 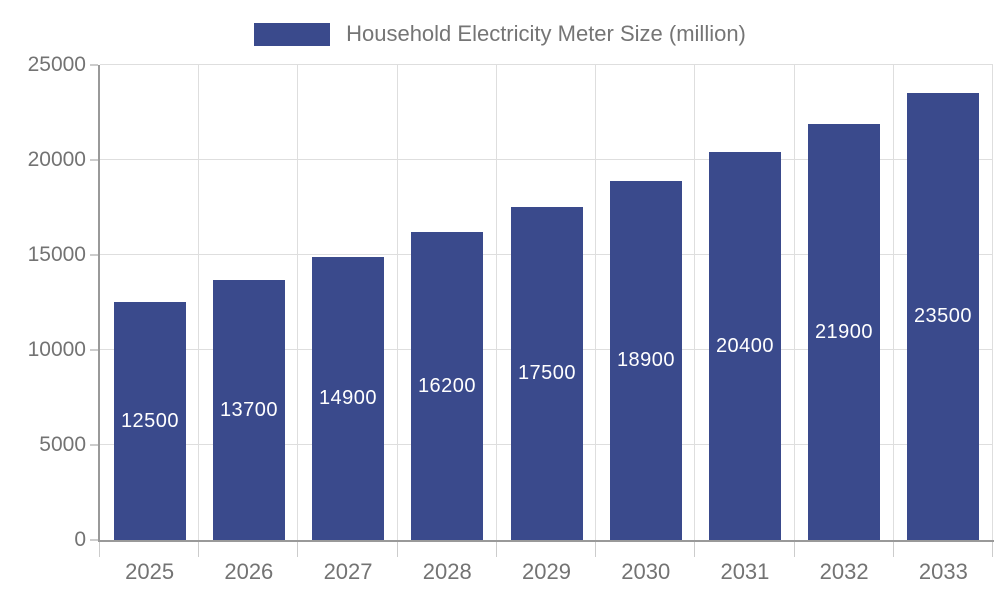 I want to click on x-axis-tick-label: 2027, so click(x=348, y=571).